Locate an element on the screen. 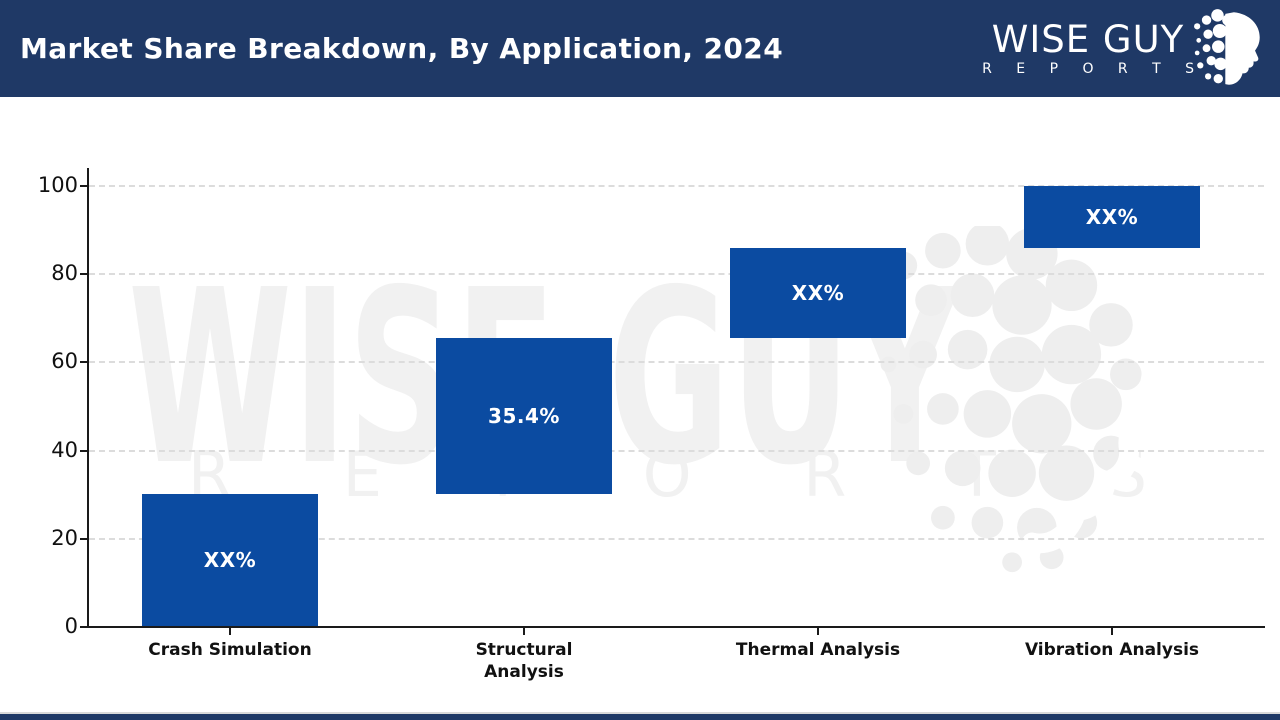  watermark-head-dots is located at coordinates (1021, 399).